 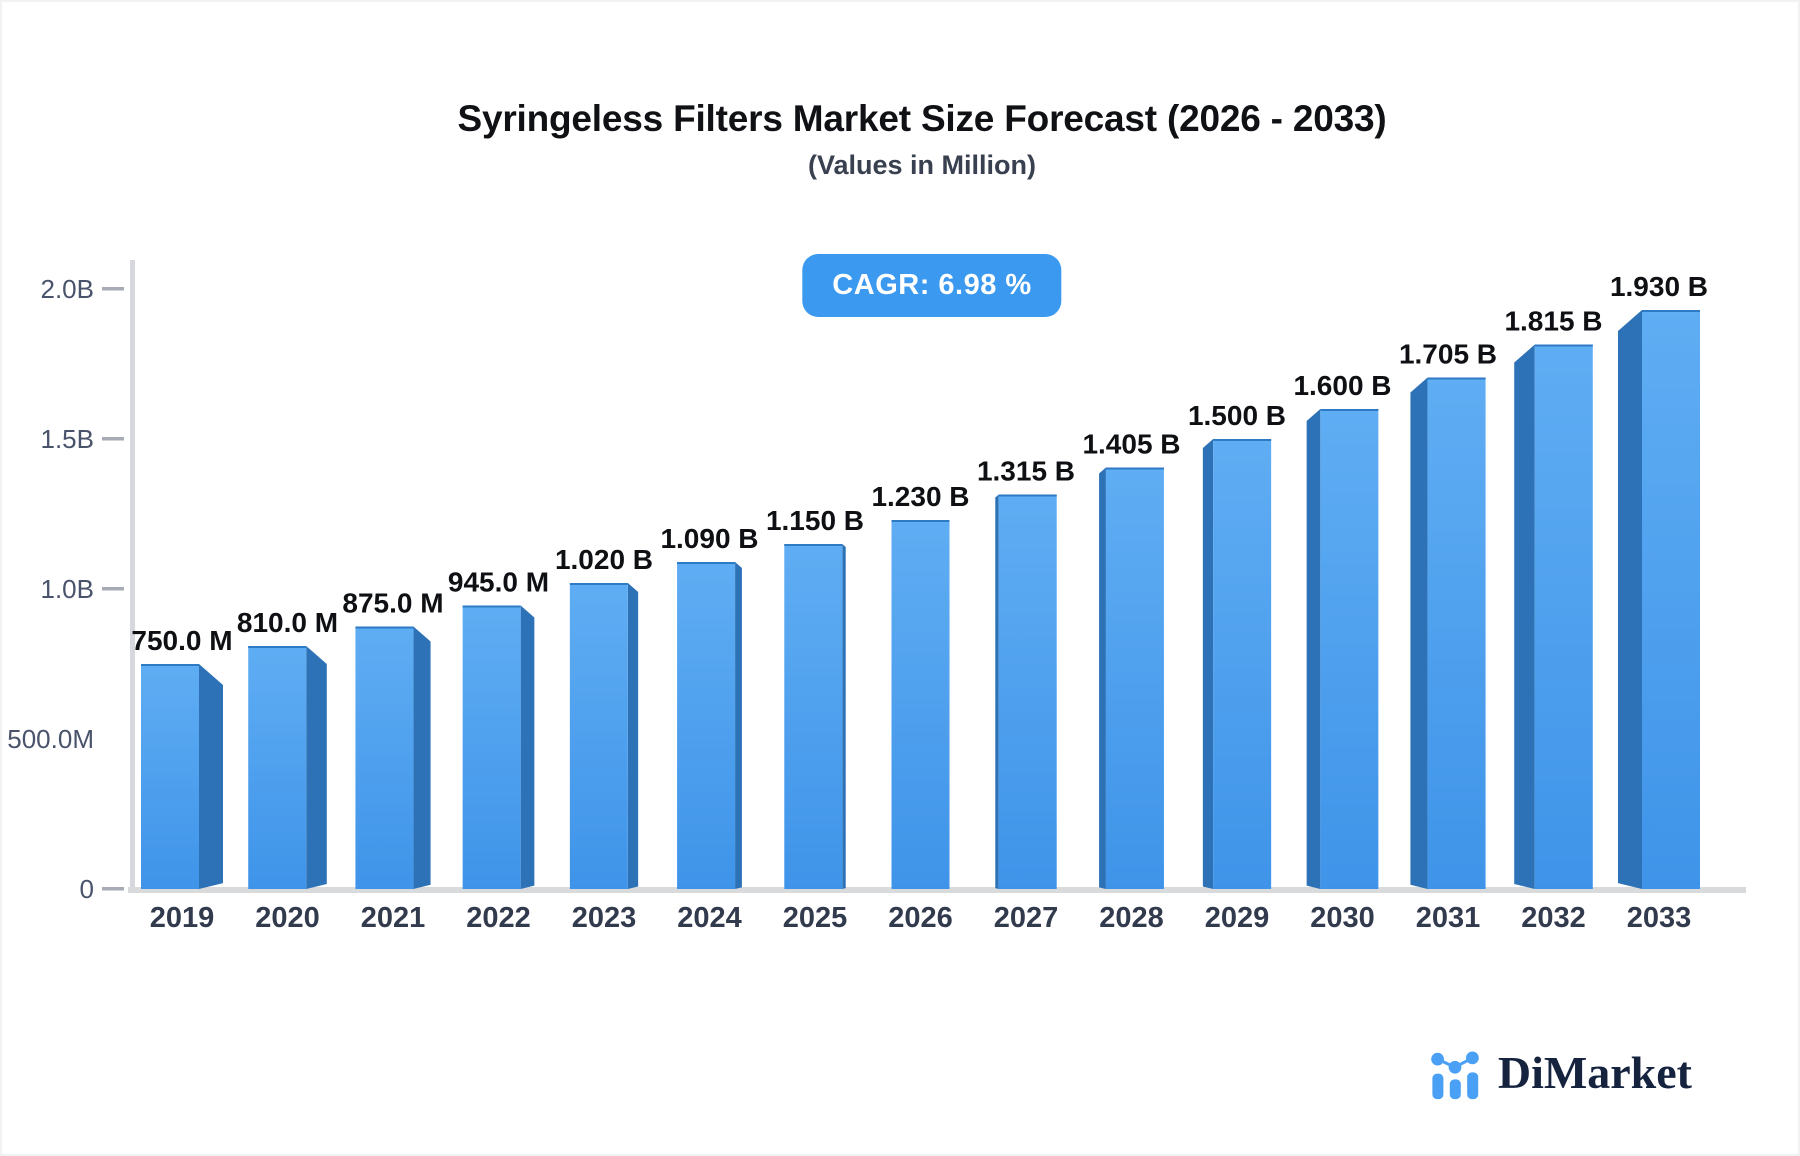 I want to click on bar-2023, so click(x=598, y=736).